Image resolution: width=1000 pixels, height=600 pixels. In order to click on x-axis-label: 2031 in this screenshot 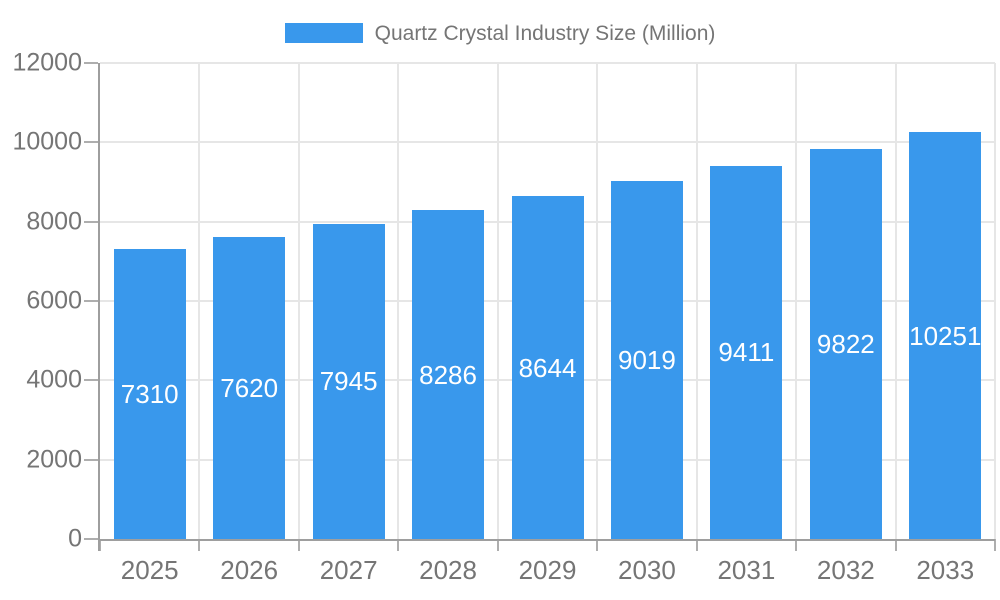, I will do `click(746, 570)`.